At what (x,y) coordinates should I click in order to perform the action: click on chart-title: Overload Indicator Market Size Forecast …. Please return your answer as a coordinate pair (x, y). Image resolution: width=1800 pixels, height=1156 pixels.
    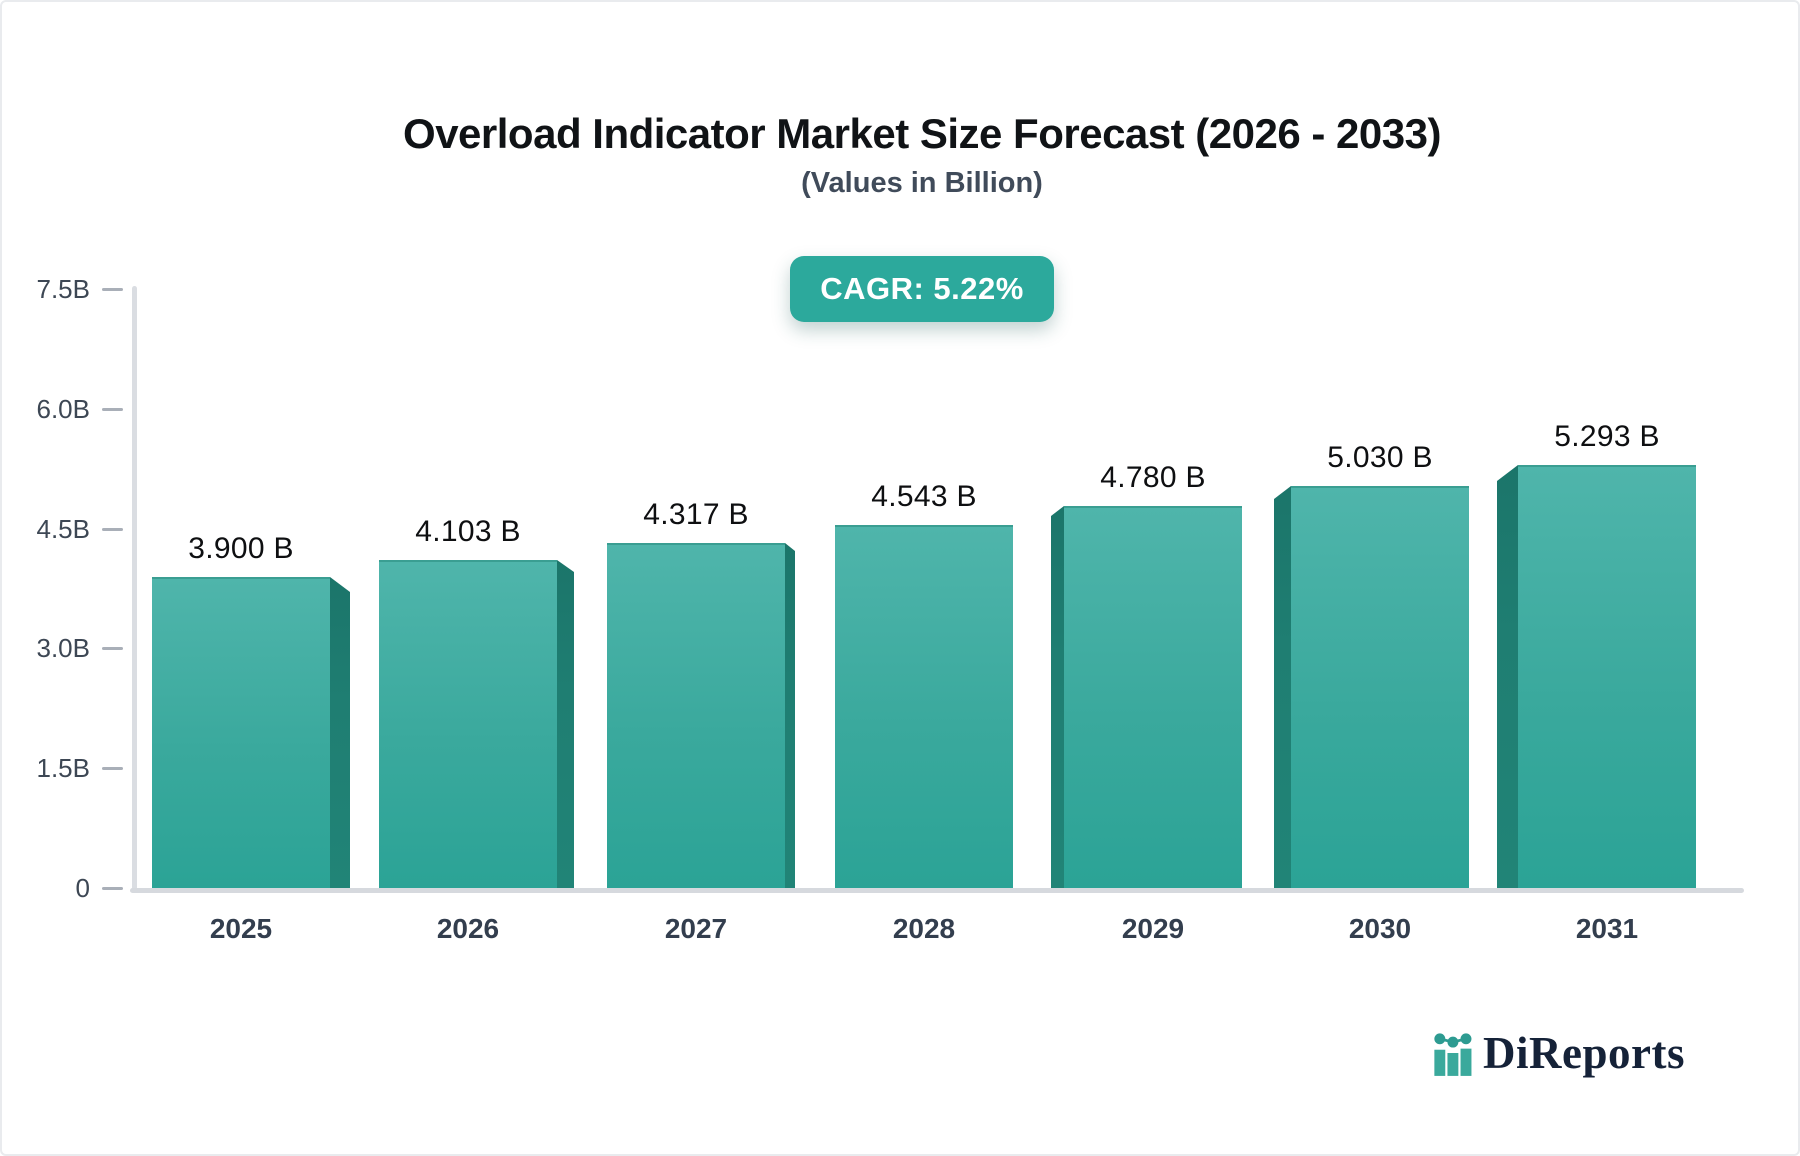
    Looking at the image, I should click on (922, 133).